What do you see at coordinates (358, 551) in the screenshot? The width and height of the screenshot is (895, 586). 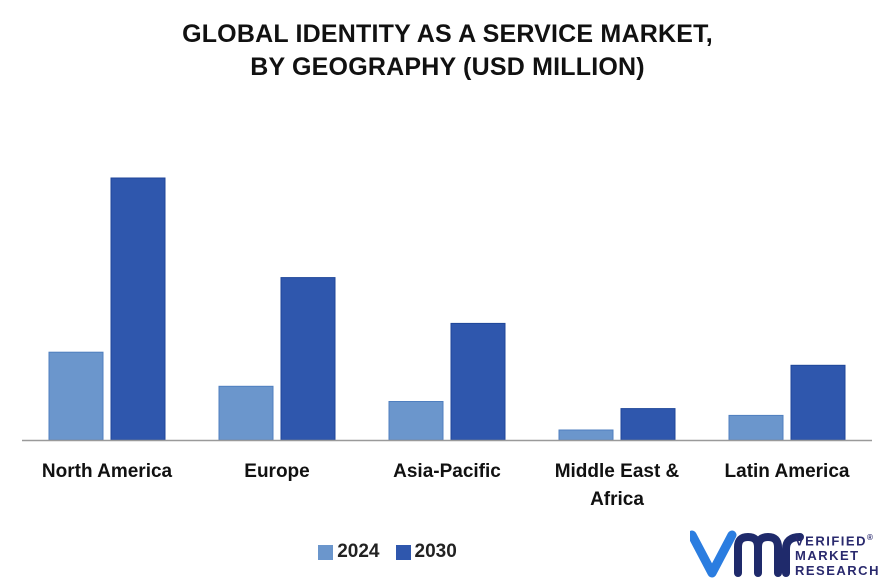 I see `legend-label-2024: 2024` at bounding box center [358, 551].